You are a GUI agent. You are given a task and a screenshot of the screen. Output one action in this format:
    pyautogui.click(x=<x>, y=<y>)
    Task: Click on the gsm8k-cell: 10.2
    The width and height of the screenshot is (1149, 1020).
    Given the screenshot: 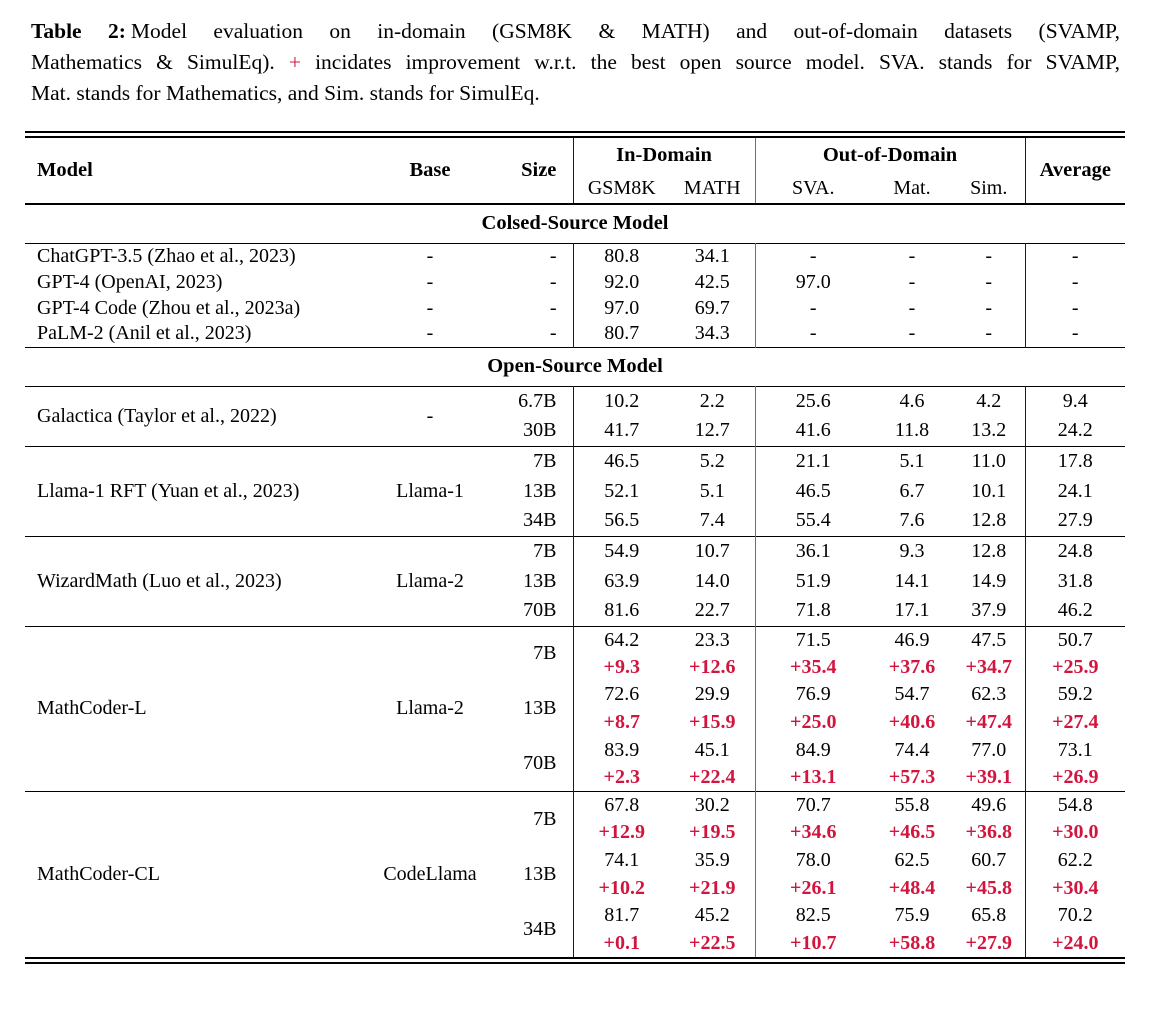 What is the action you would take?
    pyautogui.click(x=621, y=401)
    